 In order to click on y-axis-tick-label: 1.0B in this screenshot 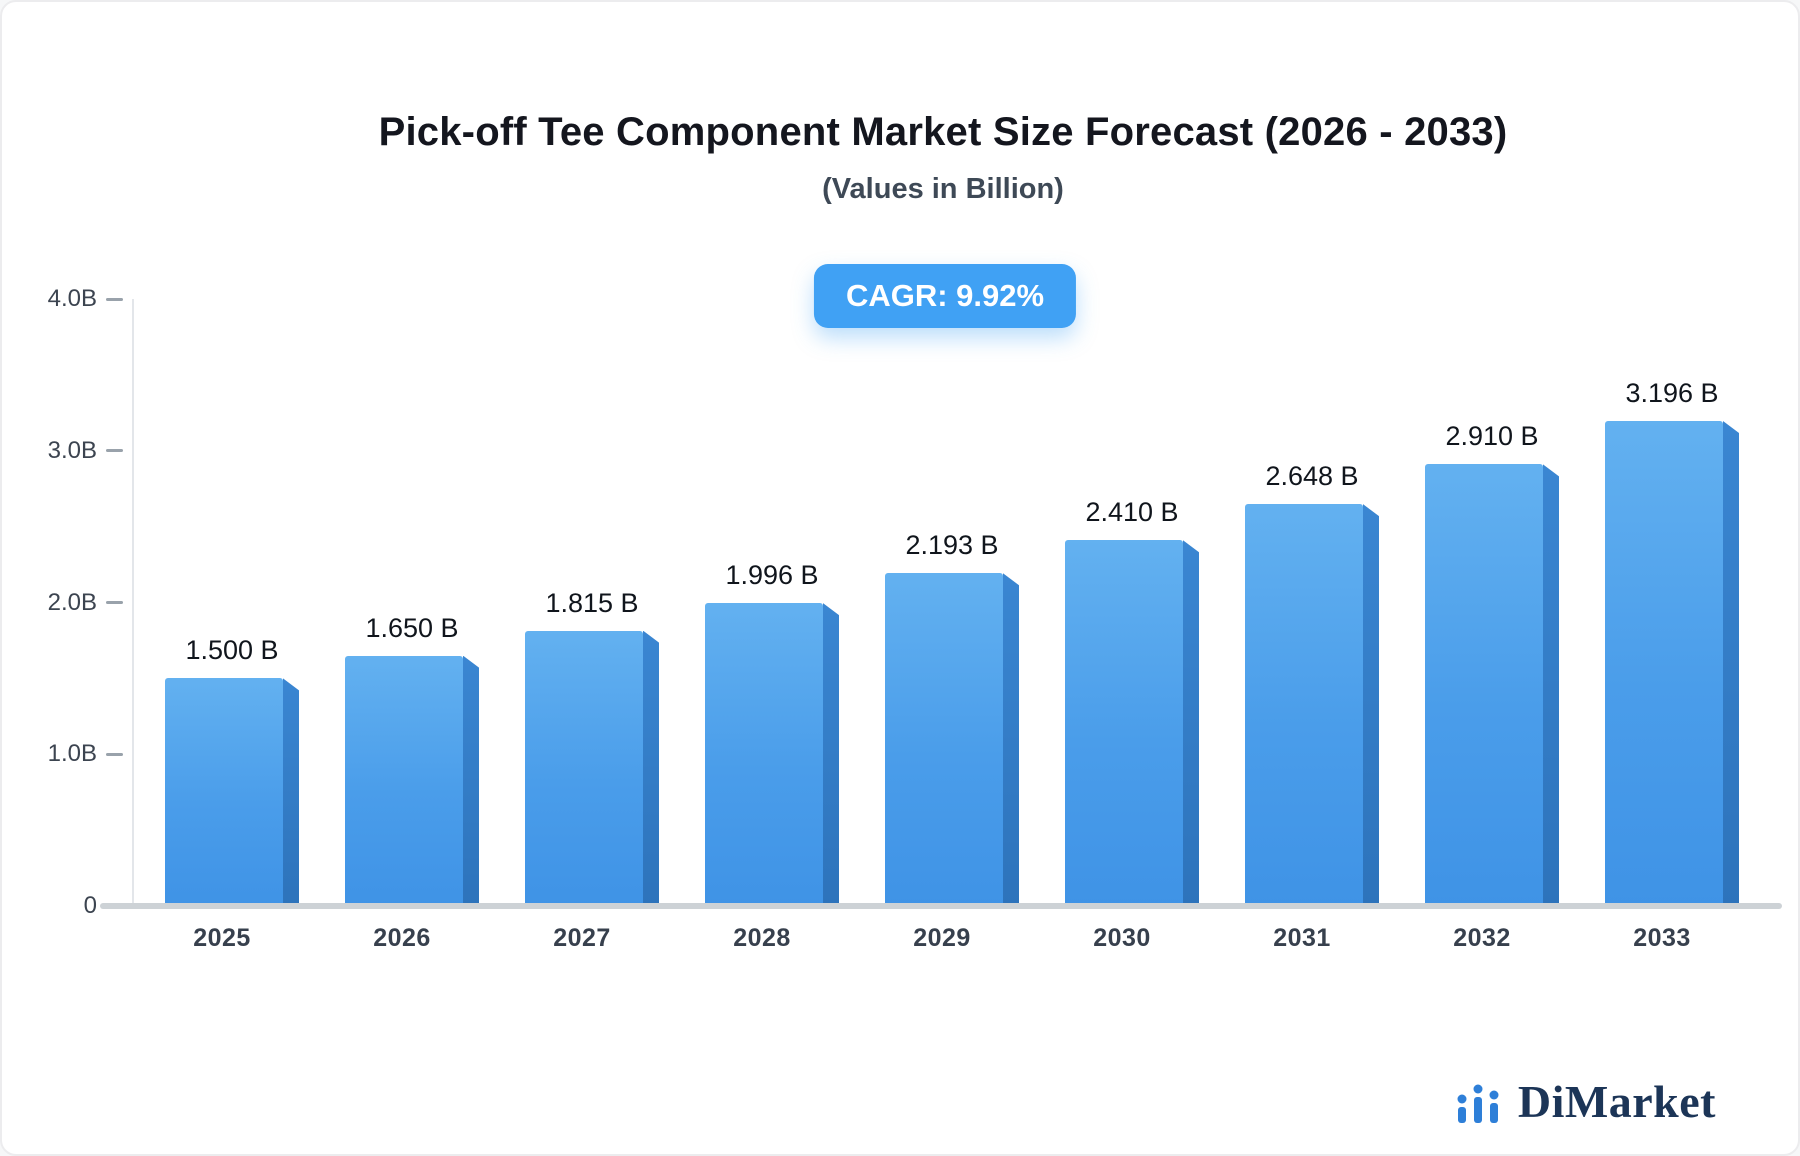, I will do `click(72, 754)`.